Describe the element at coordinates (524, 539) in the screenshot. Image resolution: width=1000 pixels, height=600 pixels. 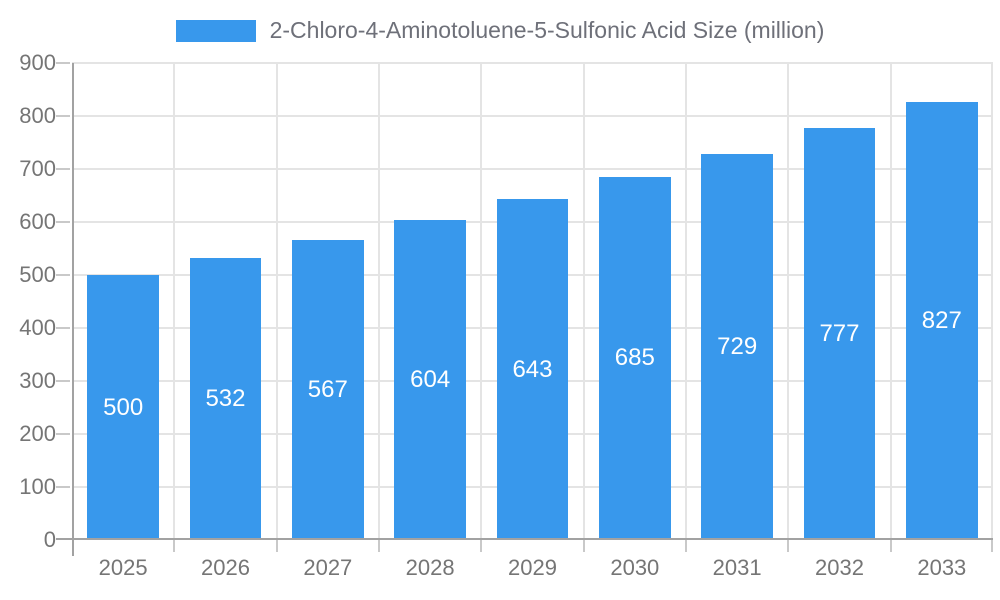
I see `x-axis-line` at that location.